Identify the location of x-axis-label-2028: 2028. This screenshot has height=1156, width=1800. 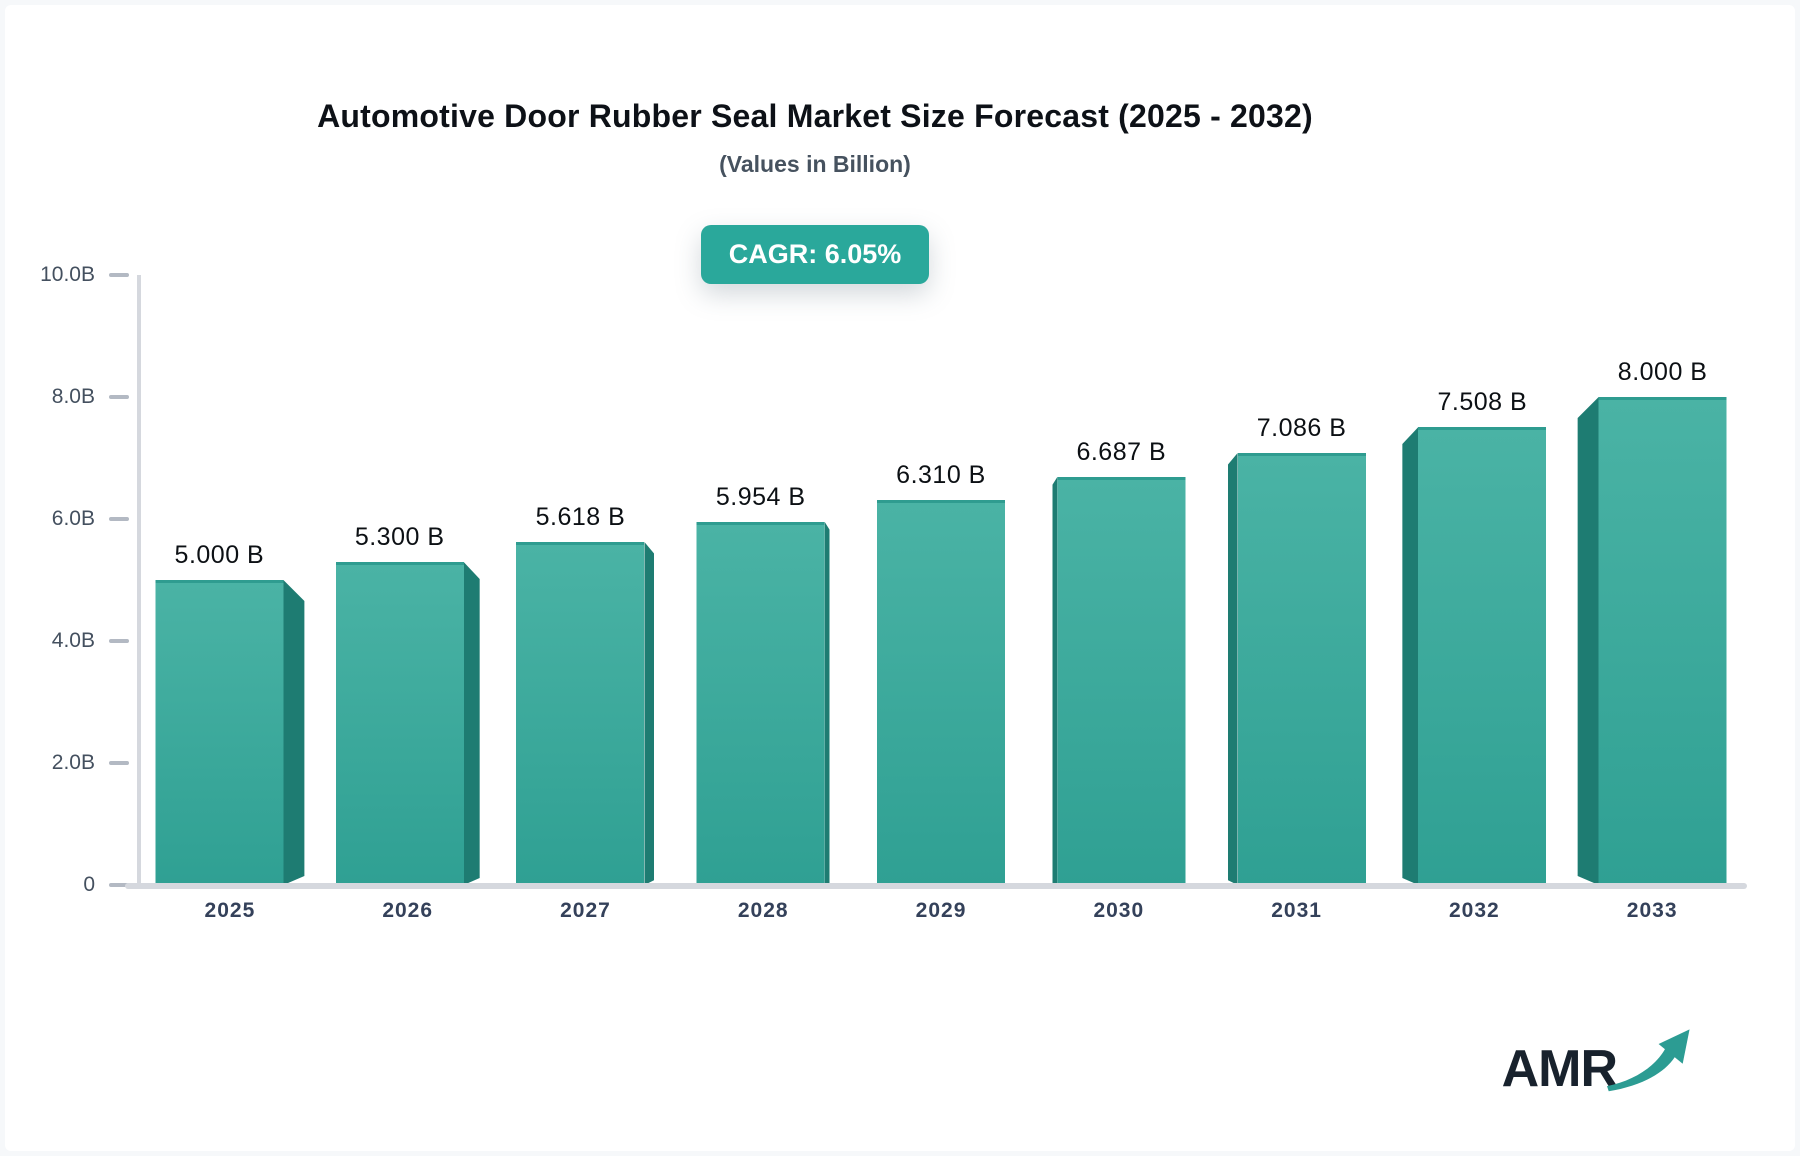
(763, 910).